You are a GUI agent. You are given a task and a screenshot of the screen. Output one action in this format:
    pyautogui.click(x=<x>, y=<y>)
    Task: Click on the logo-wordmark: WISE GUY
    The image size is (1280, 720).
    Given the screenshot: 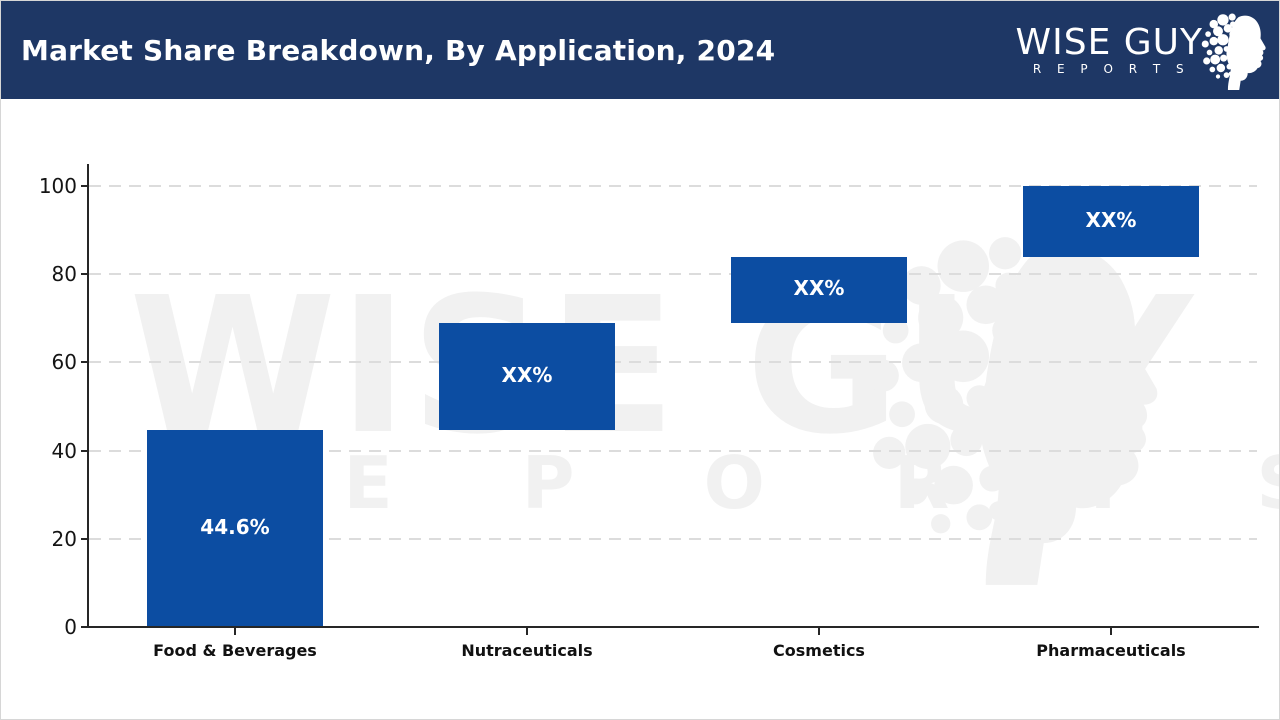 What is the action you would take?
    pyautogui.click(x=1109, y=42)
    